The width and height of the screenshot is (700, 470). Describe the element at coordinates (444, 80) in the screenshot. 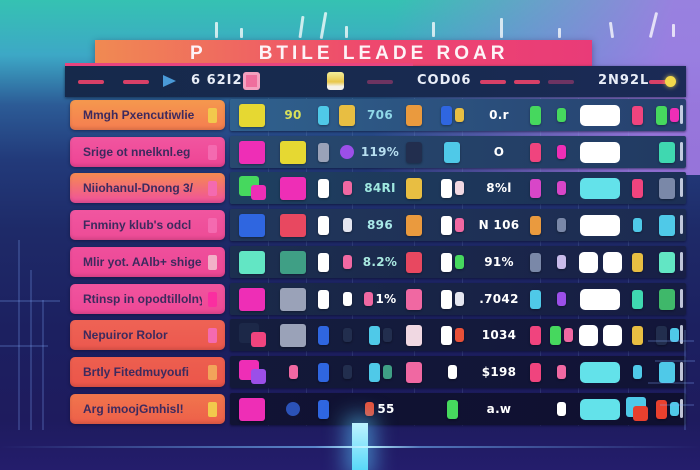

I see `header-code-mid: COD06` at that location.